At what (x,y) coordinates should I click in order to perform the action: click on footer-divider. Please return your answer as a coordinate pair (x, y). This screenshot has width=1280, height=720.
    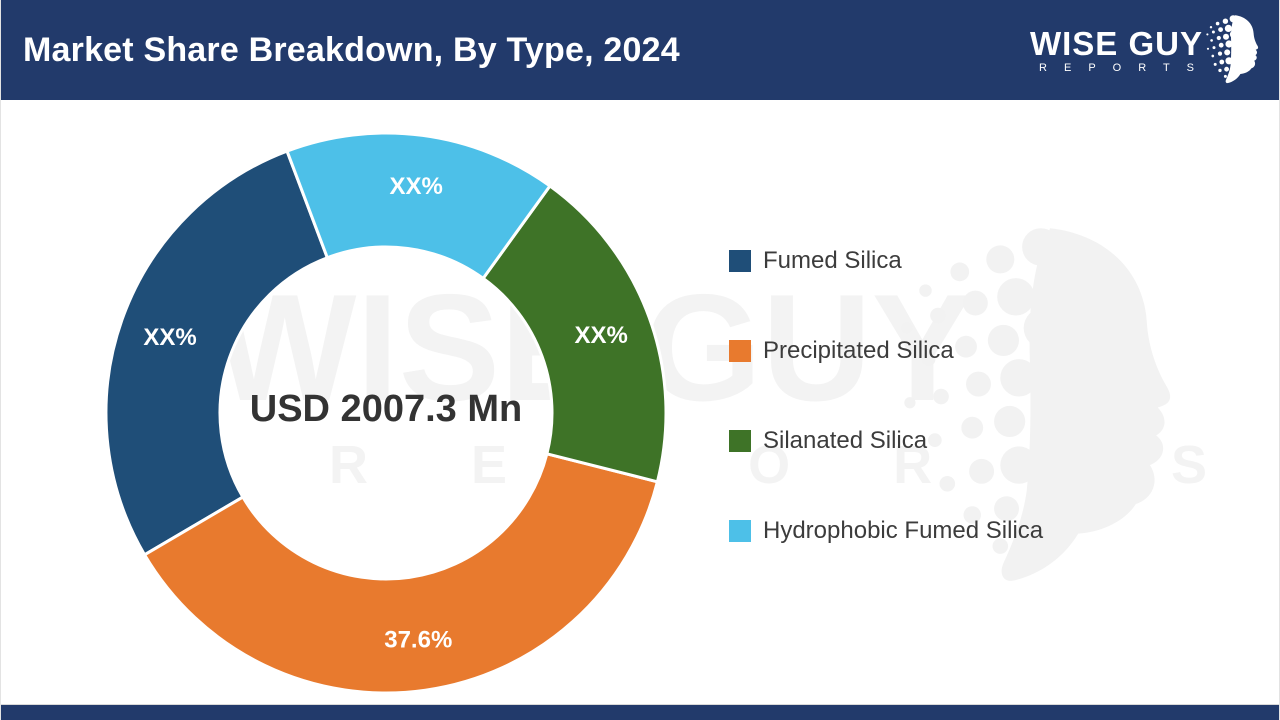
    Looking at the image, I should click on (640, 704).